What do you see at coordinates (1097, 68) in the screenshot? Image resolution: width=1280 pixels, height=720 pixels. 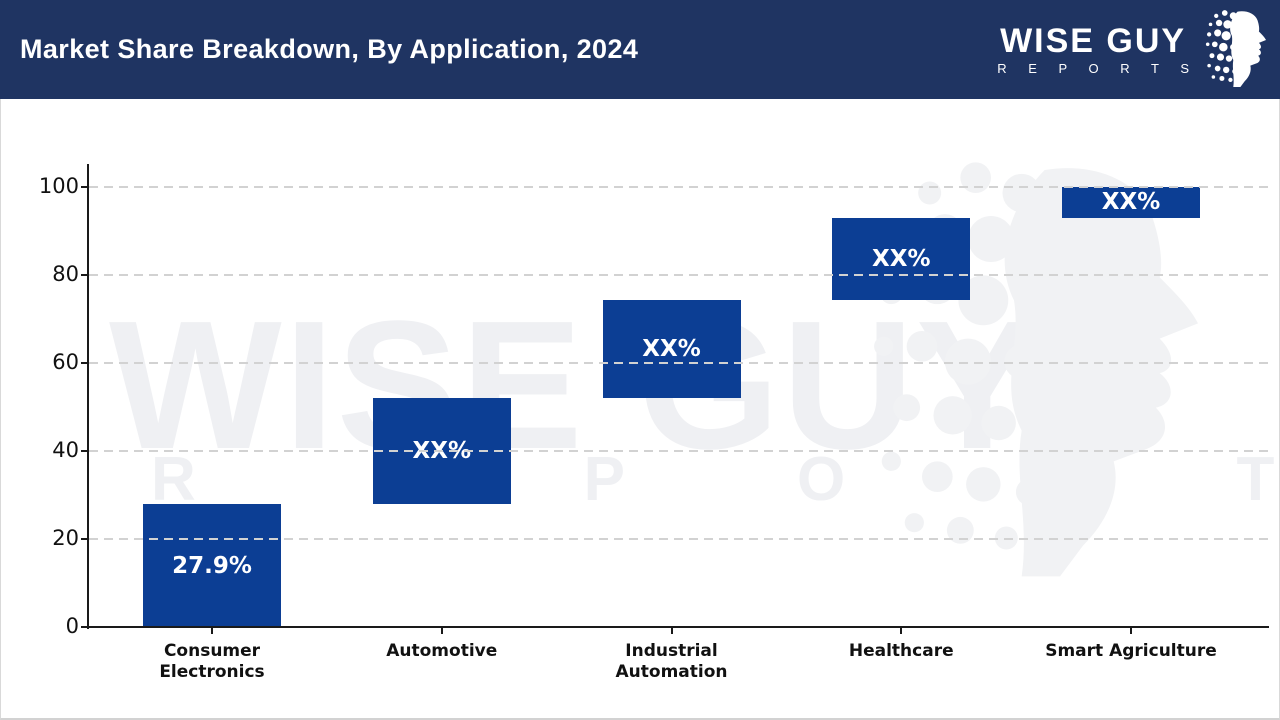 I see `logo-subtext: R E P O R T S` at bounding box center [1097, 68].